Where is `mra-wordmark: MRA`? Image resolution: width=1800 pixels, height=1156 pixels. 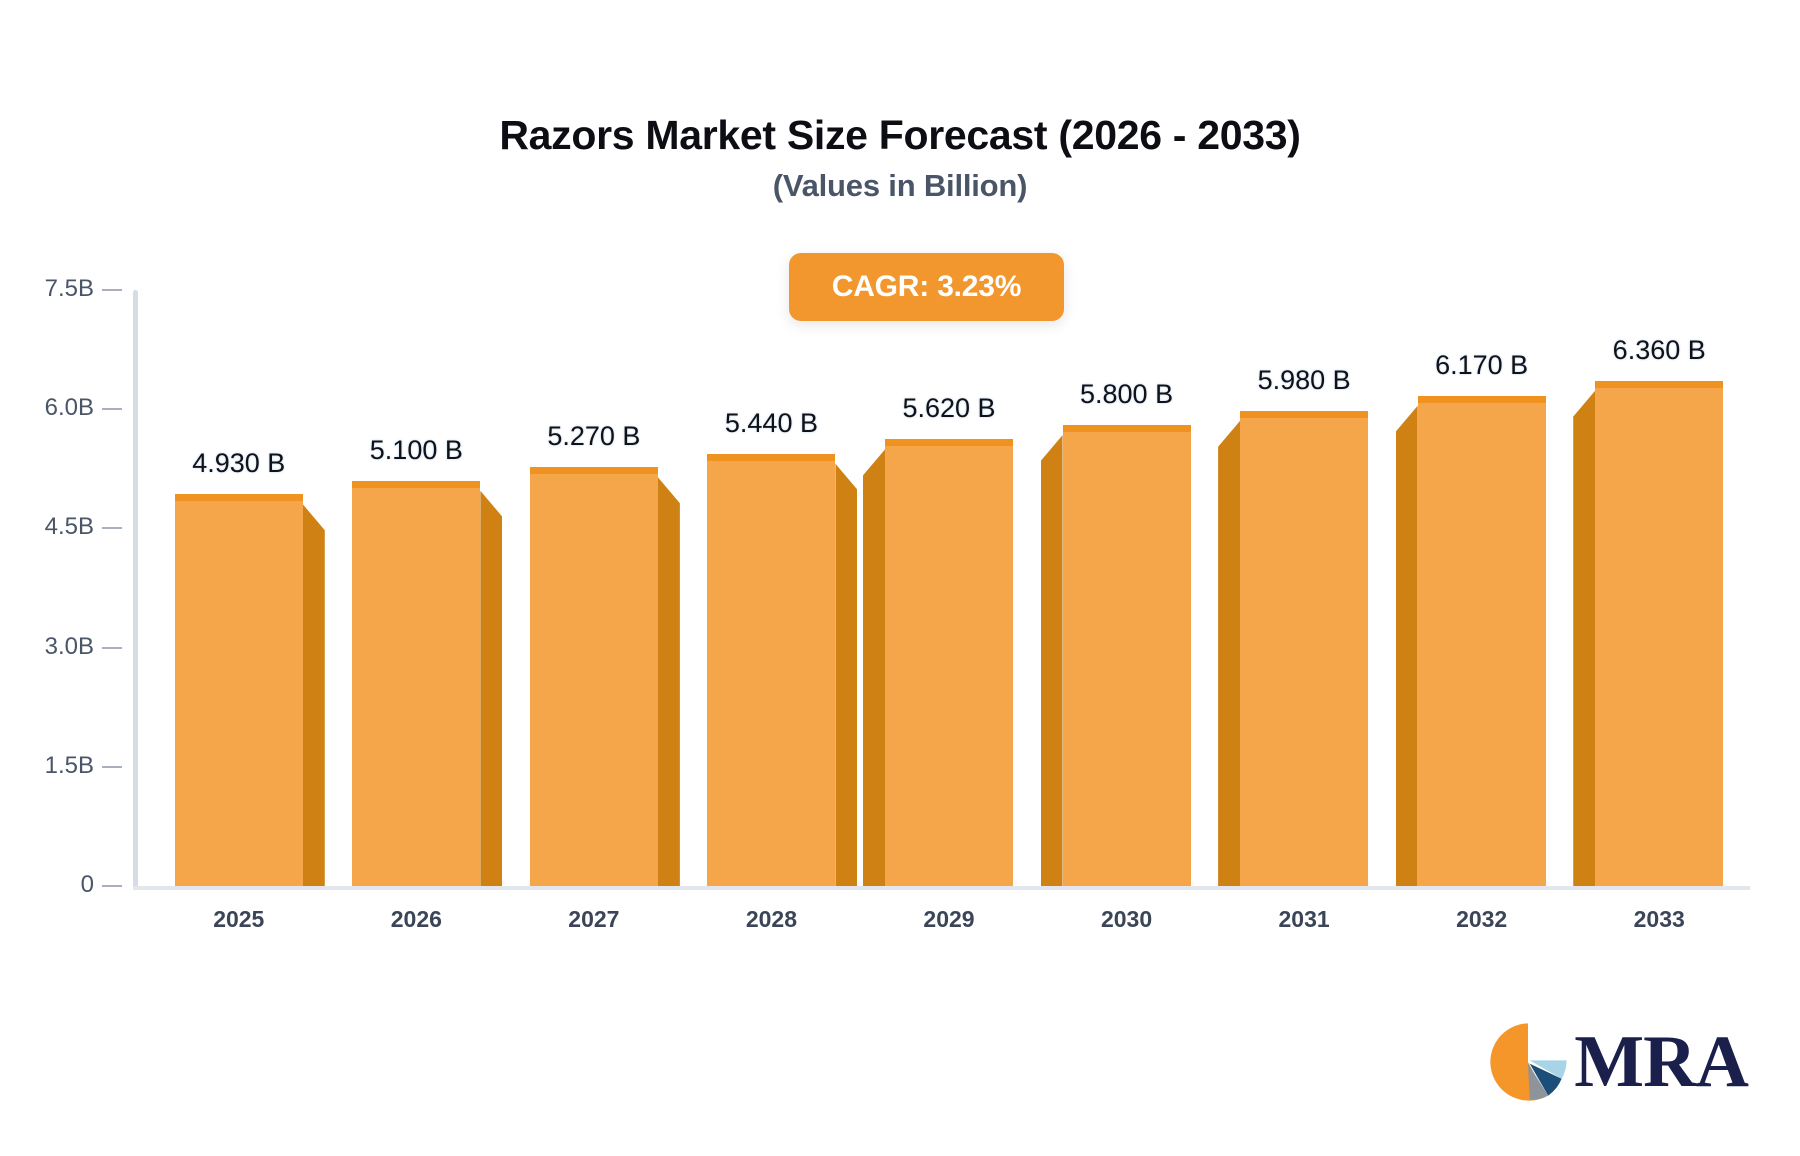
mra-wordmark: MRA is located at coordinates (1661, 1061).